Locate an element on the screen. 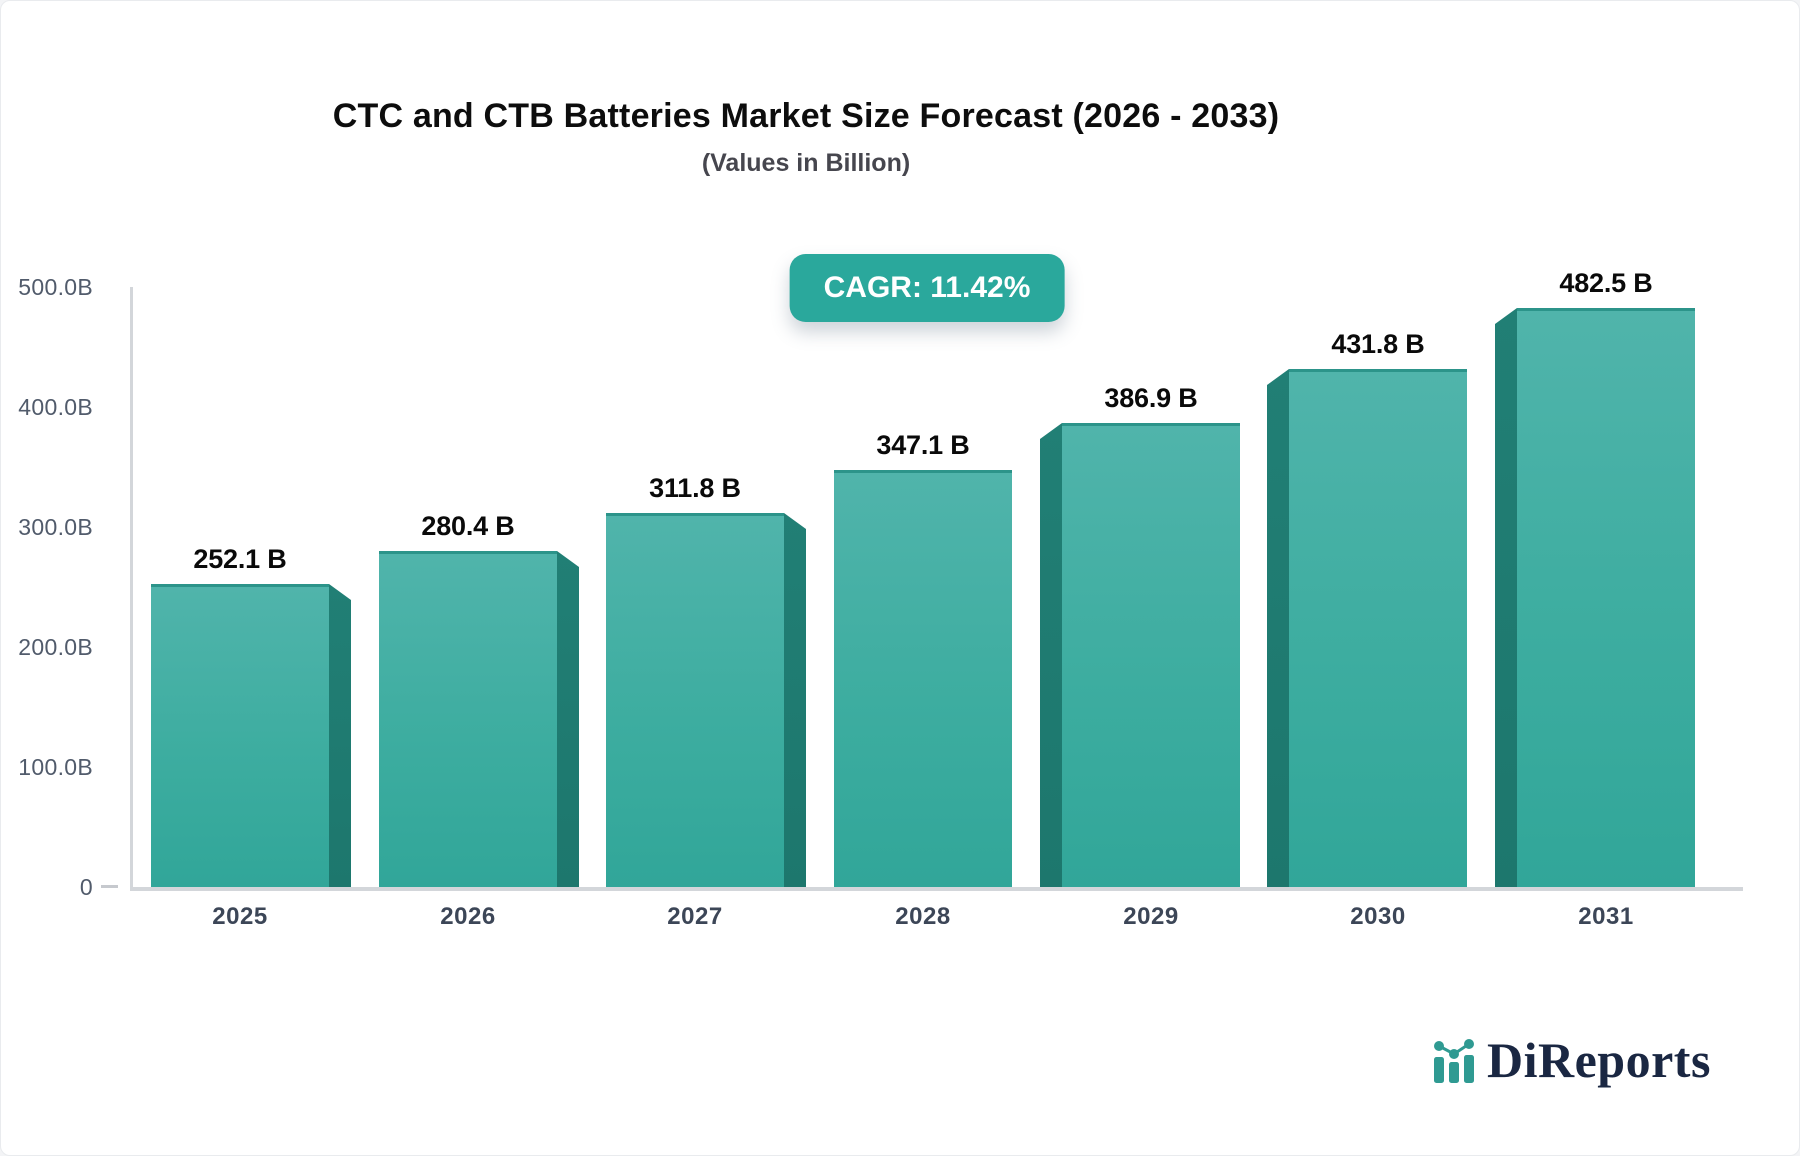 The image size is (1800, 1156). chart-subtitle: (Values in Billion) is located at coordinates (806, 163).